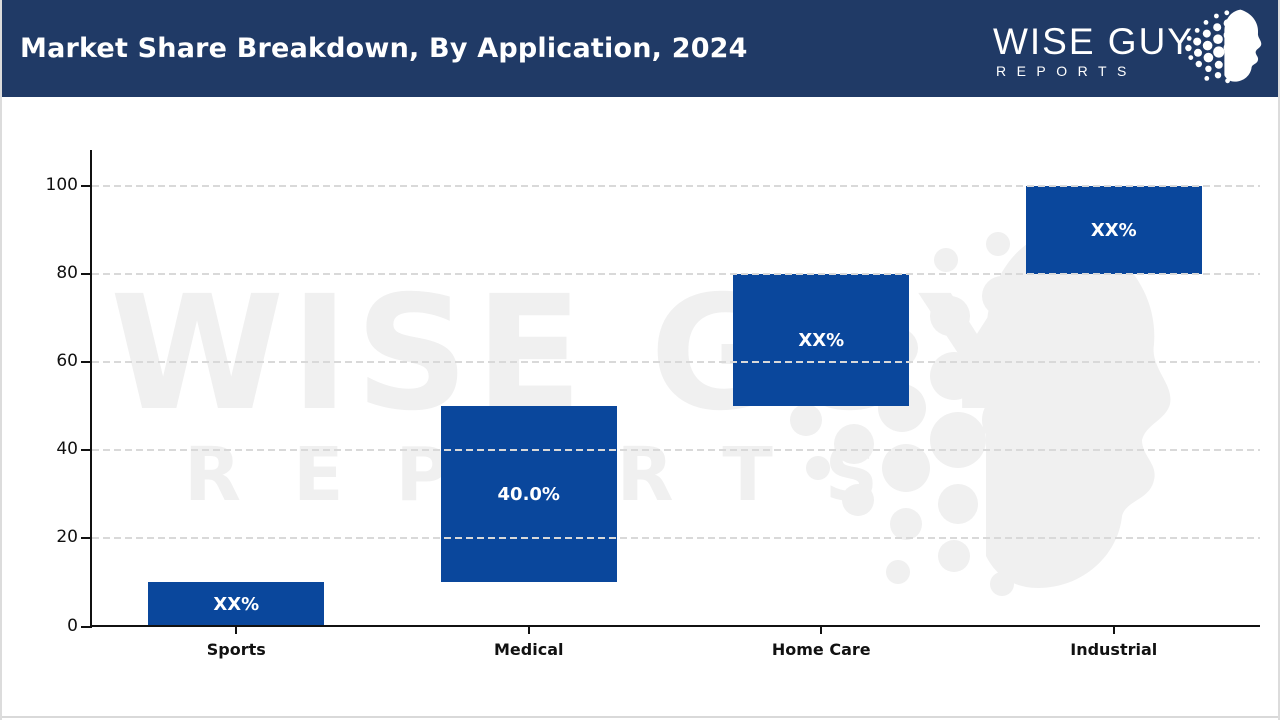  I want to click on x-category-label: Sports, so click(236, 649).